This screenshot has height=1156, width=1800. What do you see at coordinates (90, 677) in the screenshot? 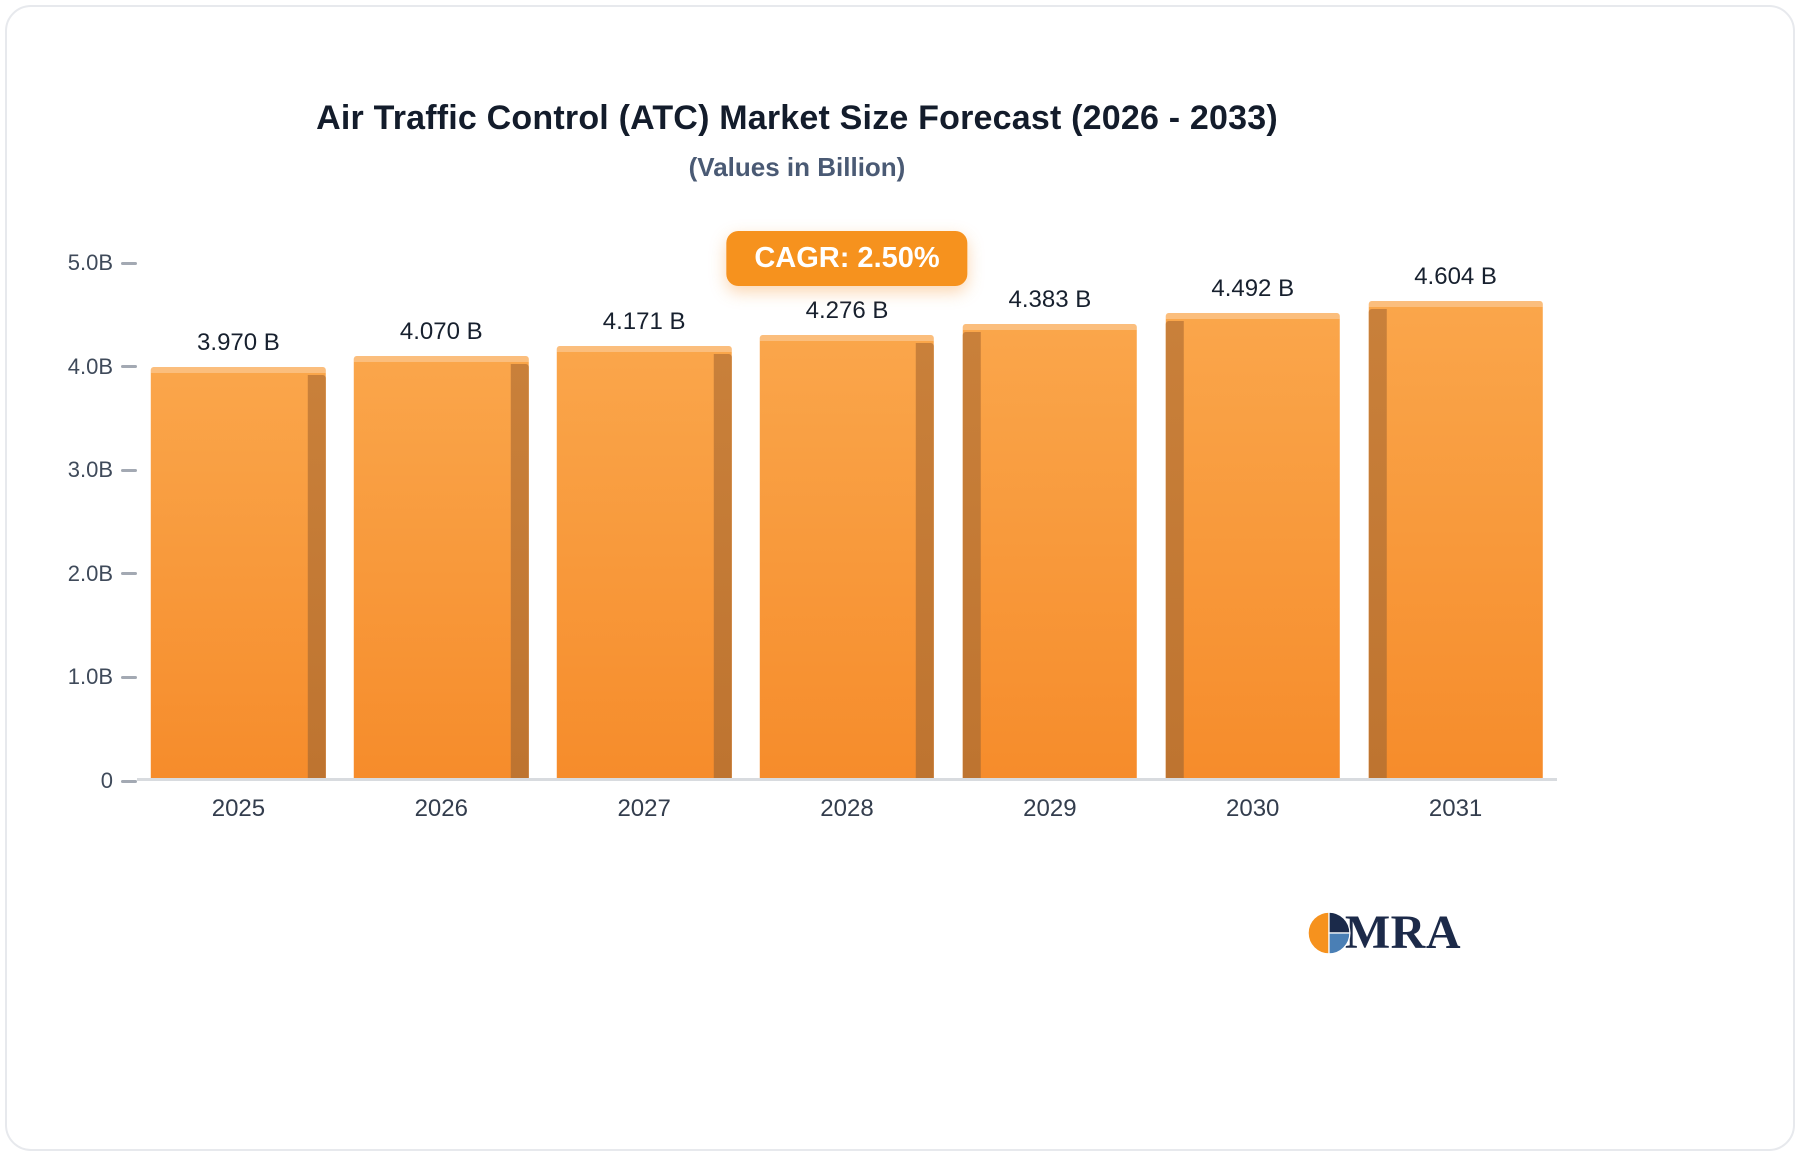
I see `y-tick-label: 1.0B` at bounding box center [90, 677].